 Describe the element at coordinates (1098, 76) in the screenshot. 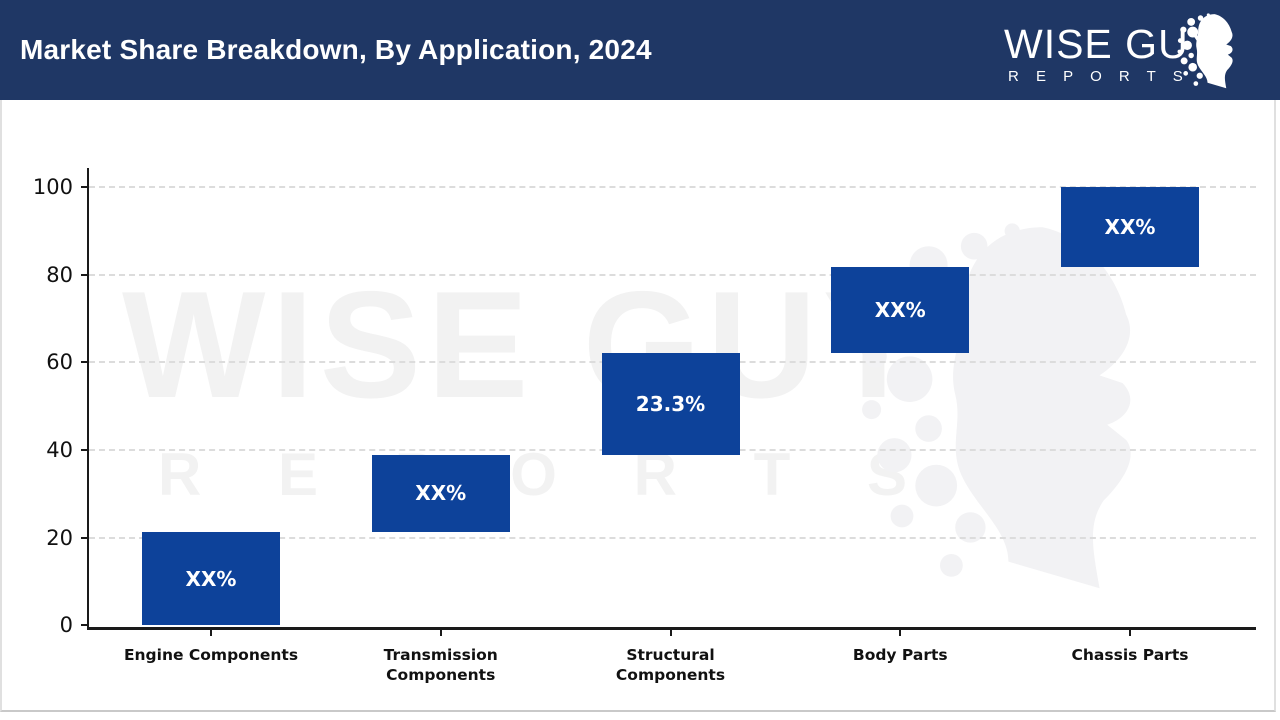

I see `logo-text-line2: R E P O R T S` at that location.